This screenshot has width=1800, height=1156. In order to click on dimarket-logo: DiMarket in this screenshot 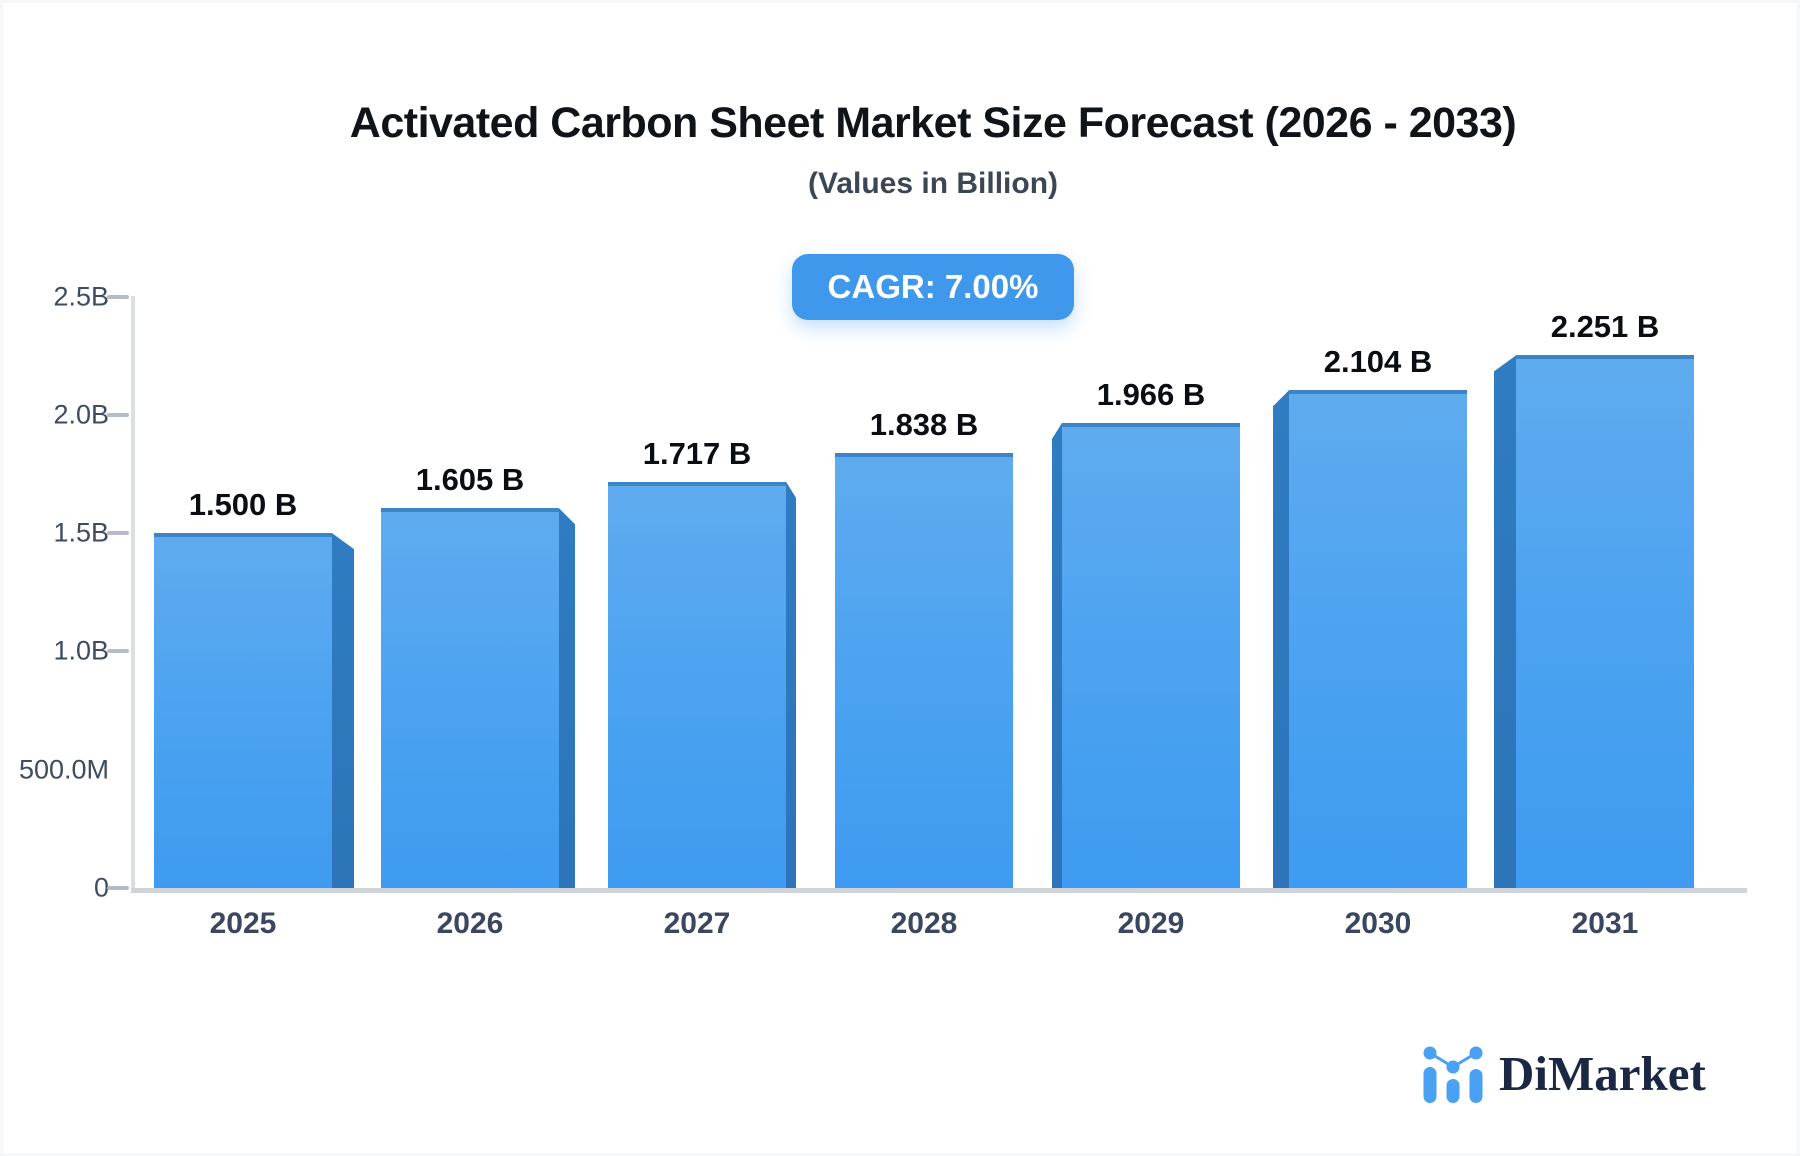, I will do `click(1563, 1073)`.